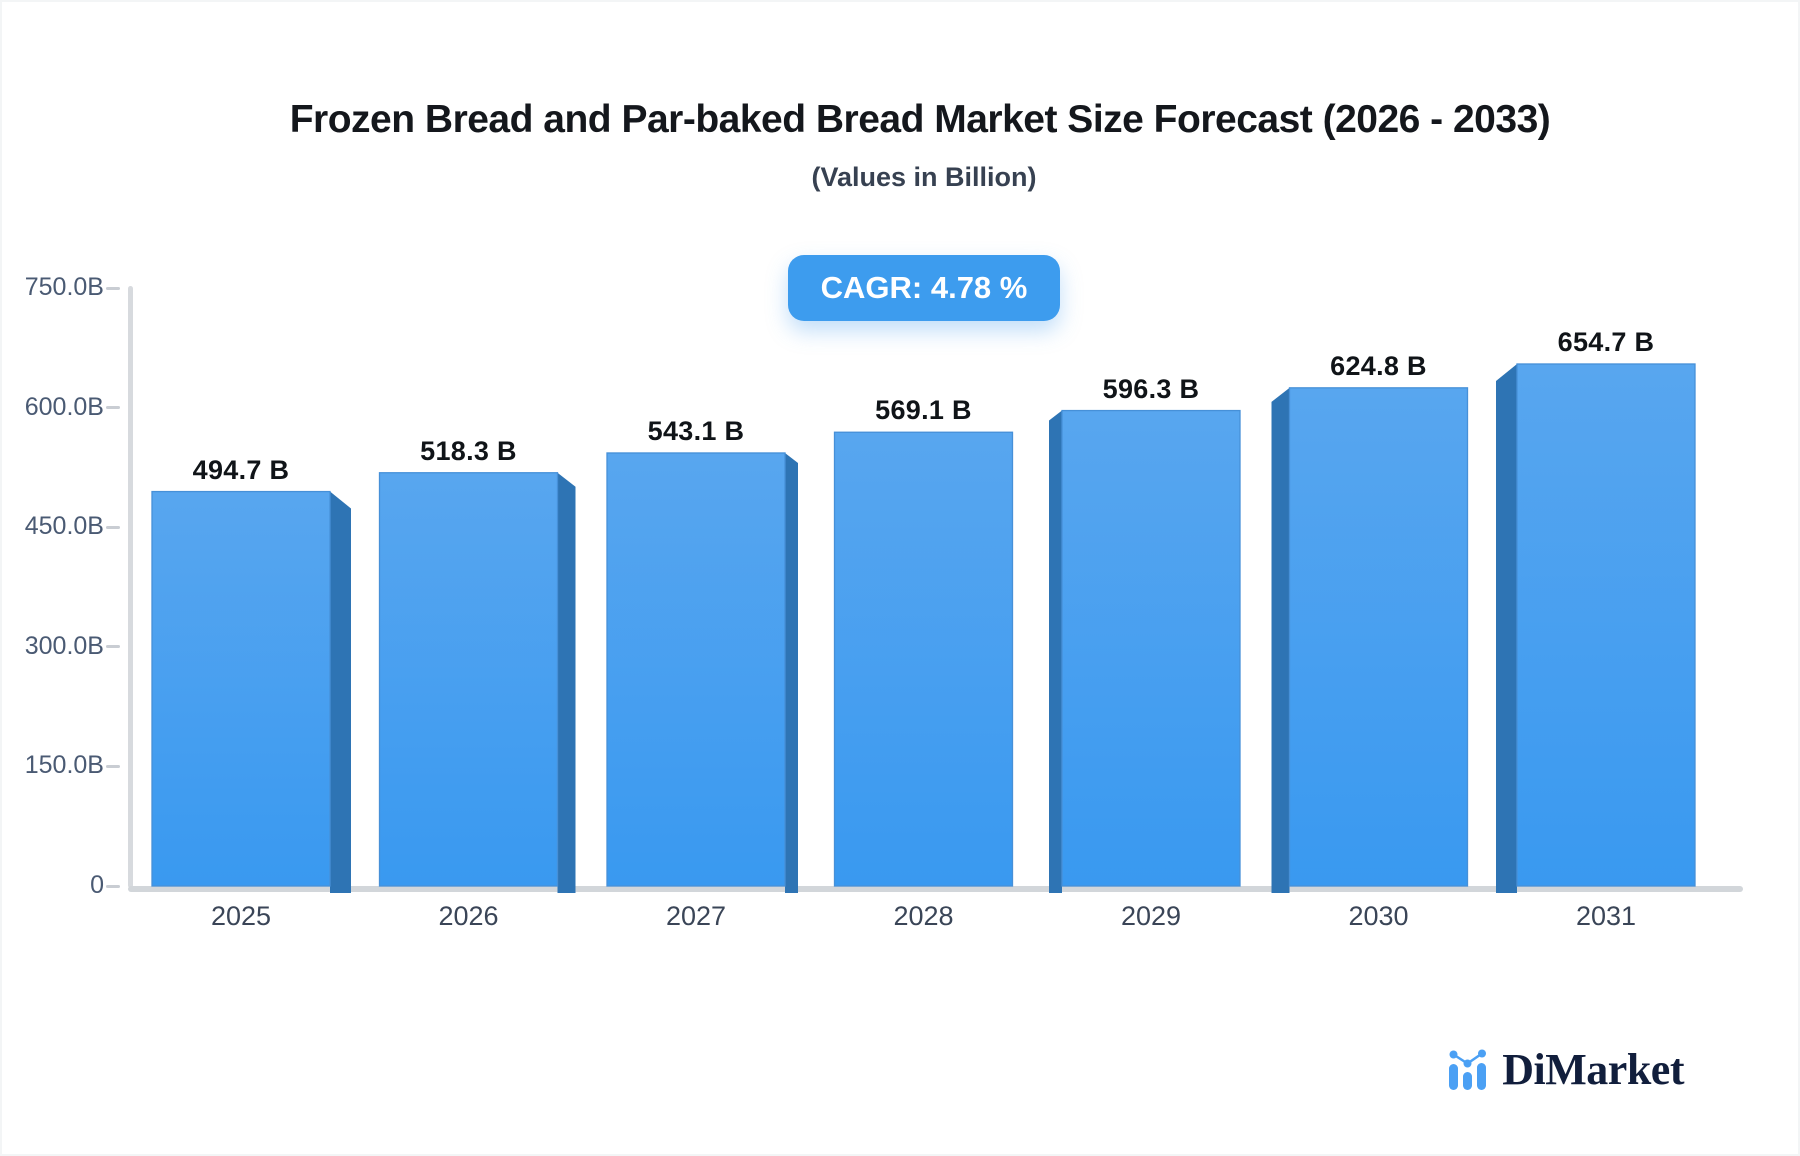  I want to click on cagr-badge-label: CAGR: 4.78 %, so click(924, 287).